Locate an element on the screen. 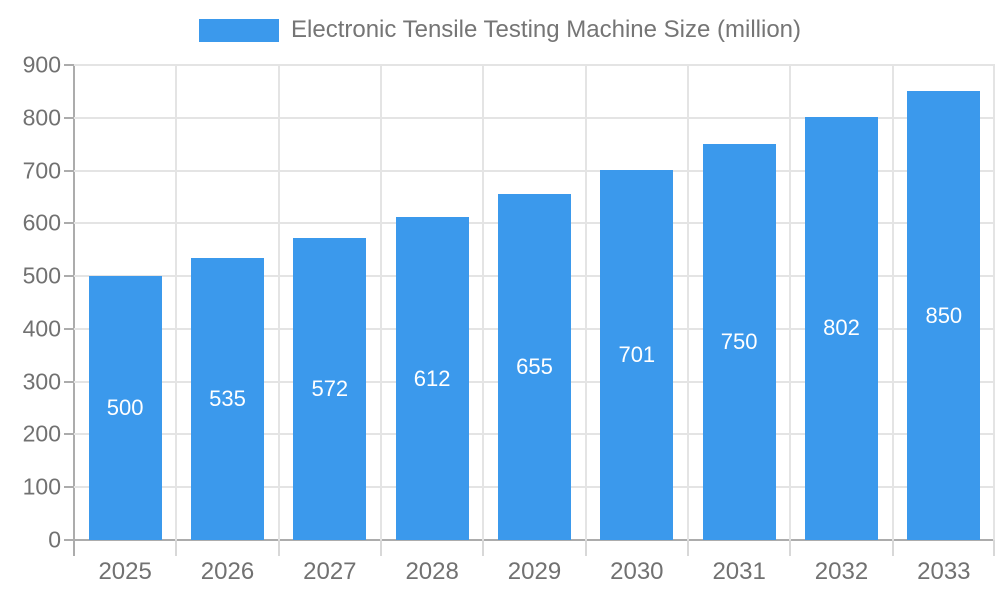 This screenshot has width=1000, height=600. y-axis-label-300: 300 is located at coordinates (41, 381).